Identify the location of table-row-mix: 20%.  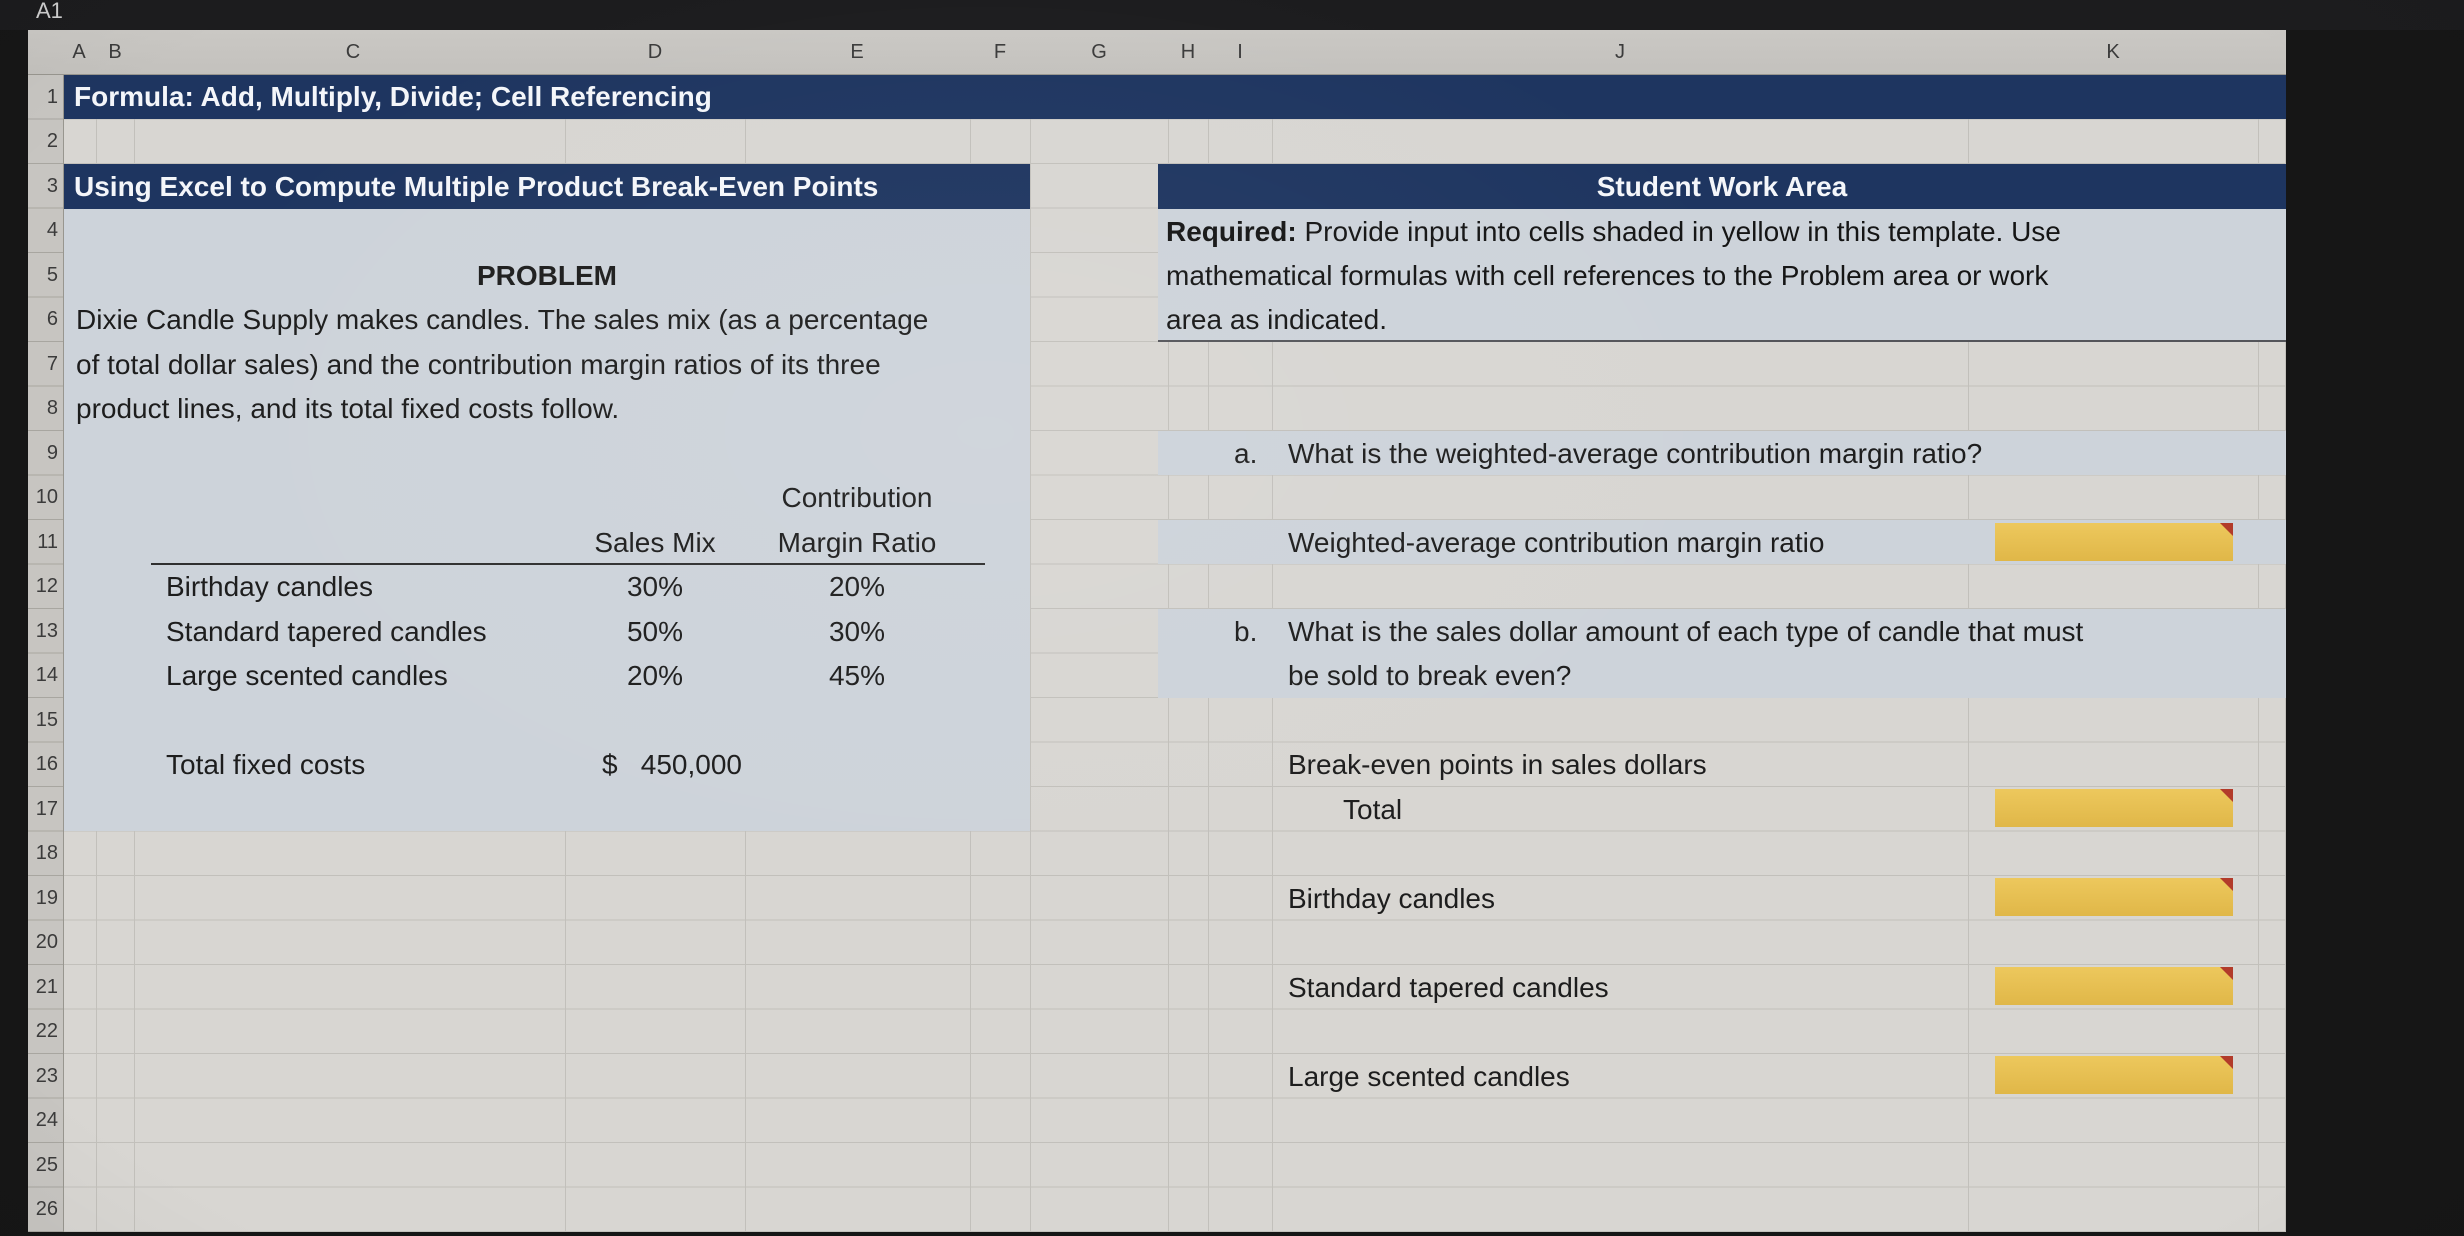
(655, 675).